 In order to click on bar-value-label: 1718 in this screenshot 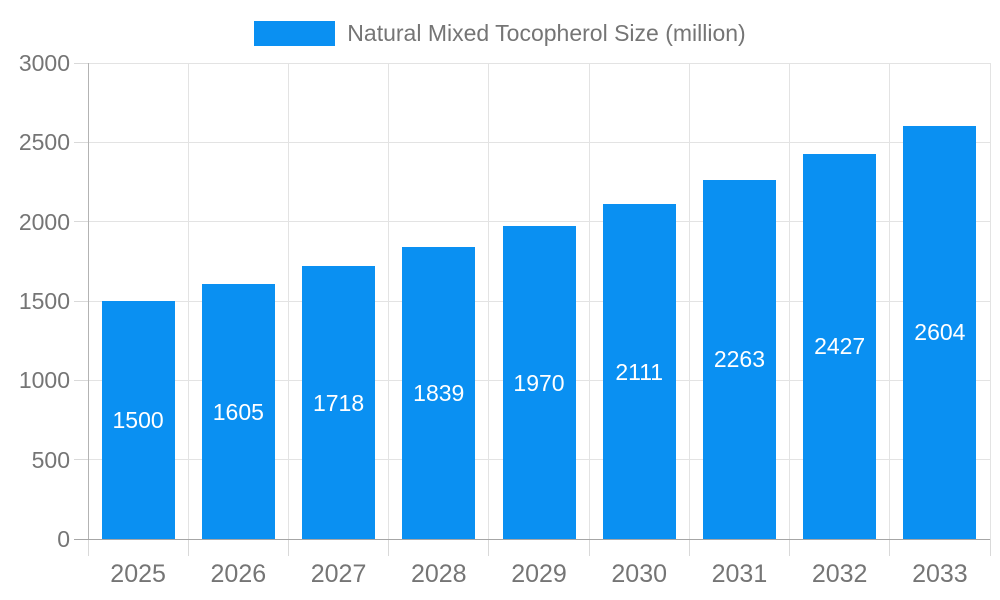, I will do `click(338, 402)`.